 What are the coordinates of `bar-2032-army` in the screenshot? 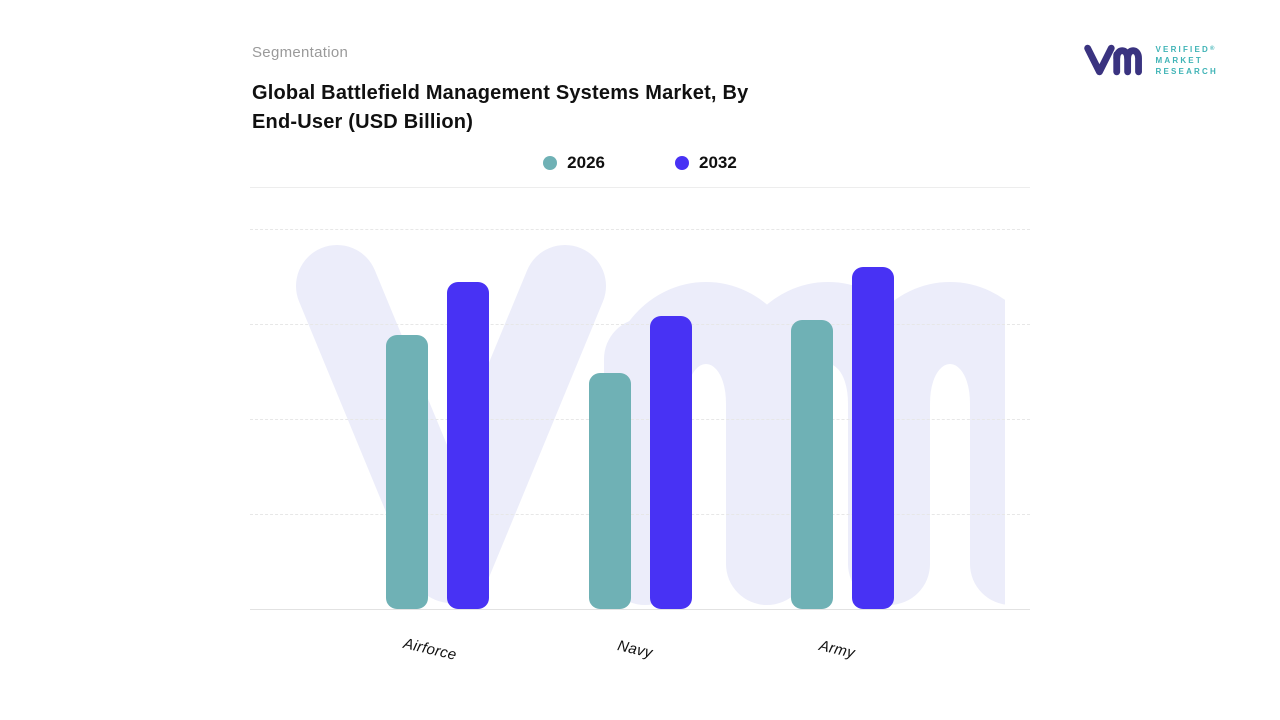 It's located at (873, 438).